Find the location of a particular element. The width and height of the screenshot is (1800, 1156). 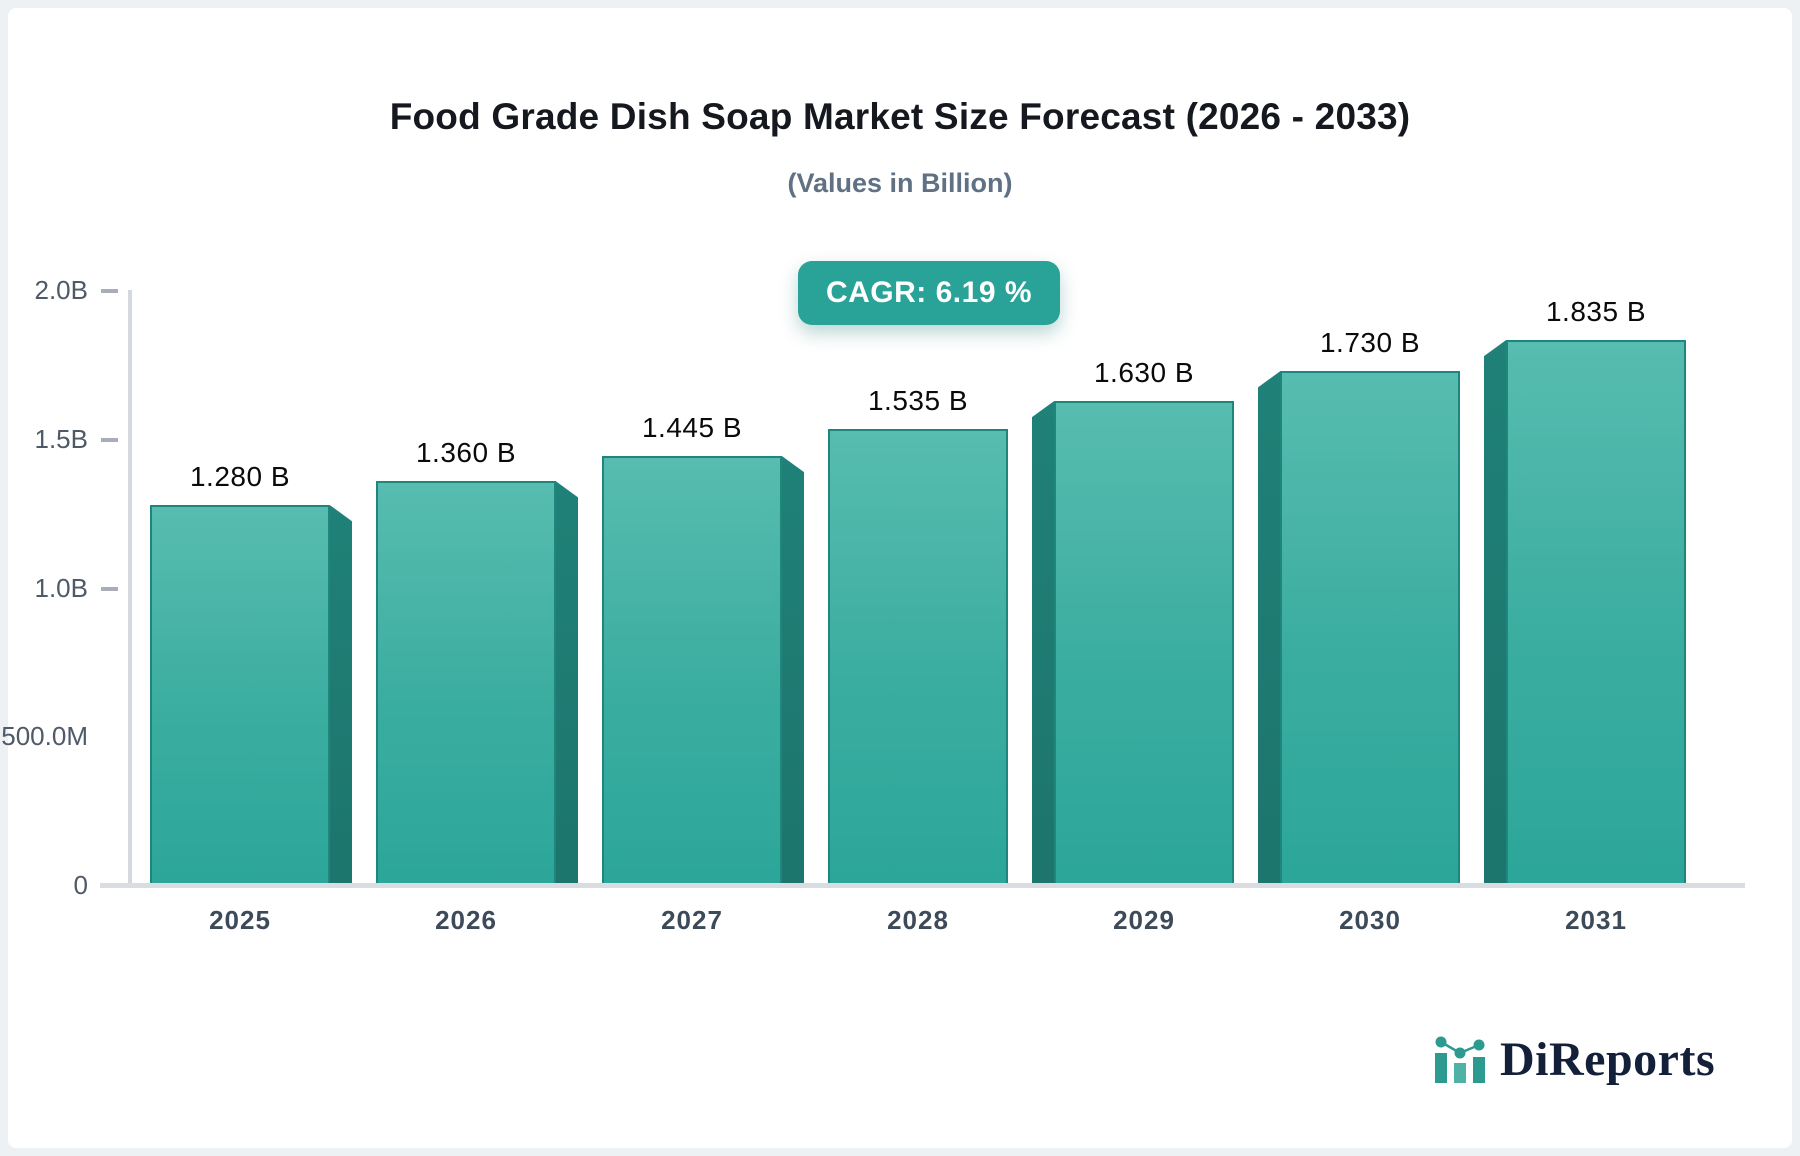

bar-value-label: 1.630 B is located at coordinates (1144, 373).